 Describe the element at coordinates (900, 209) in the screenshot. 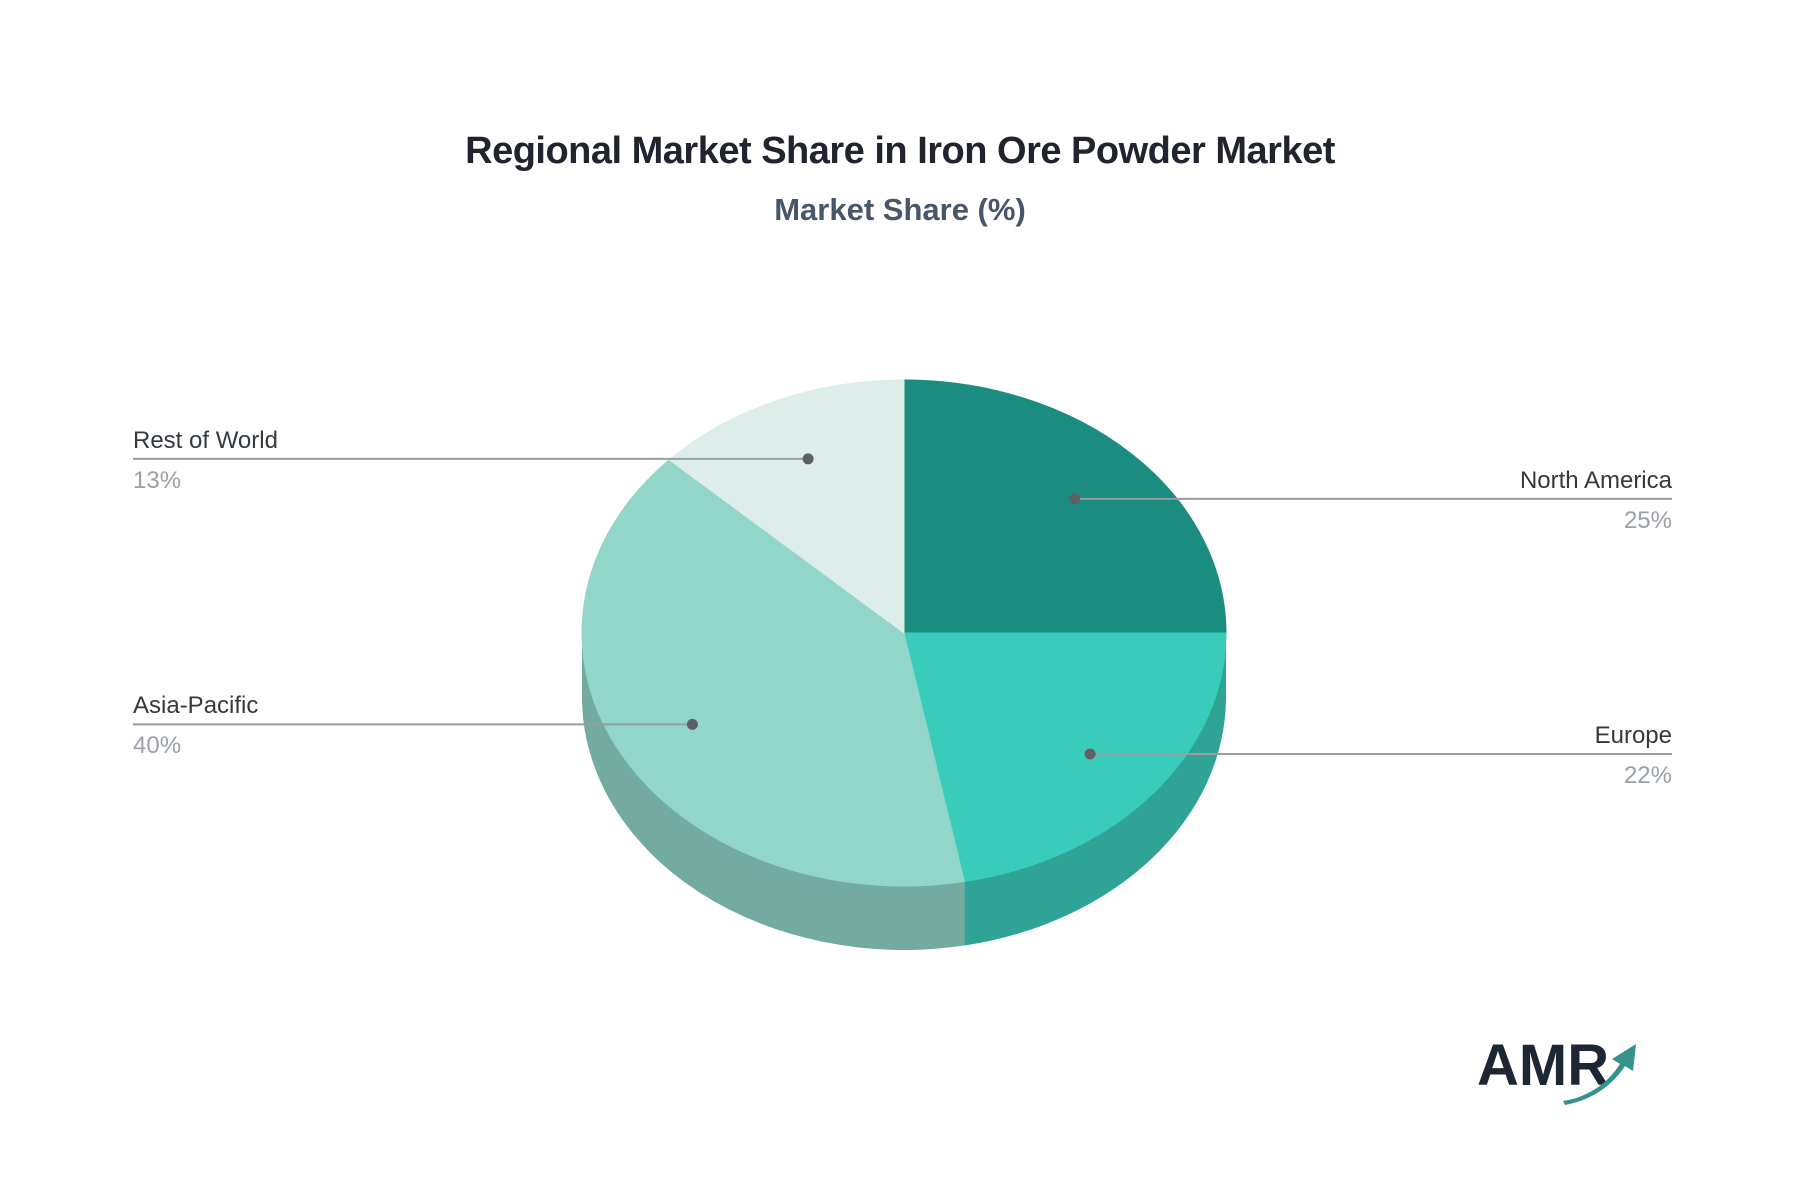

I see `chart-subtitle: Market Share (%)` at that location.